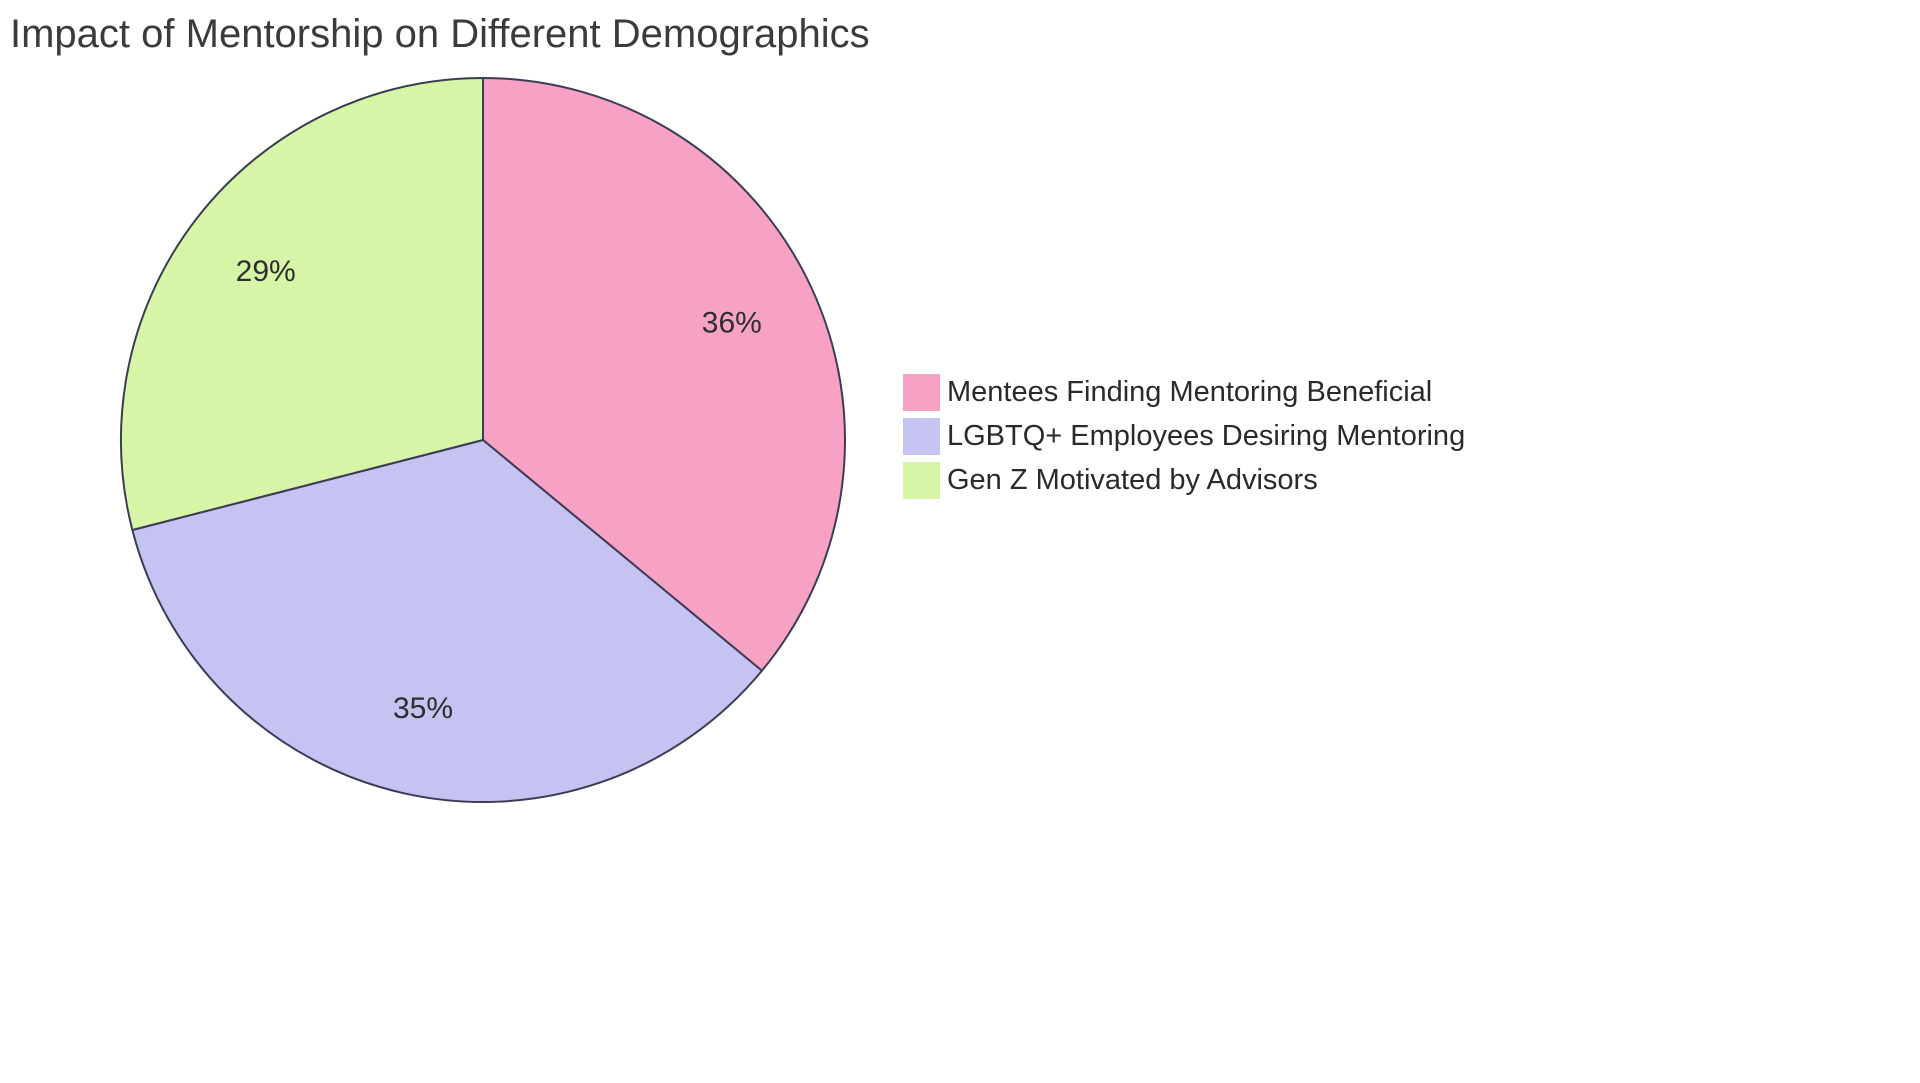  Describe the element at coordinates (1190, 392) in the screenshot. I see `legend-label-0: Mentees Finding Mentoring Beneficial` at that location.